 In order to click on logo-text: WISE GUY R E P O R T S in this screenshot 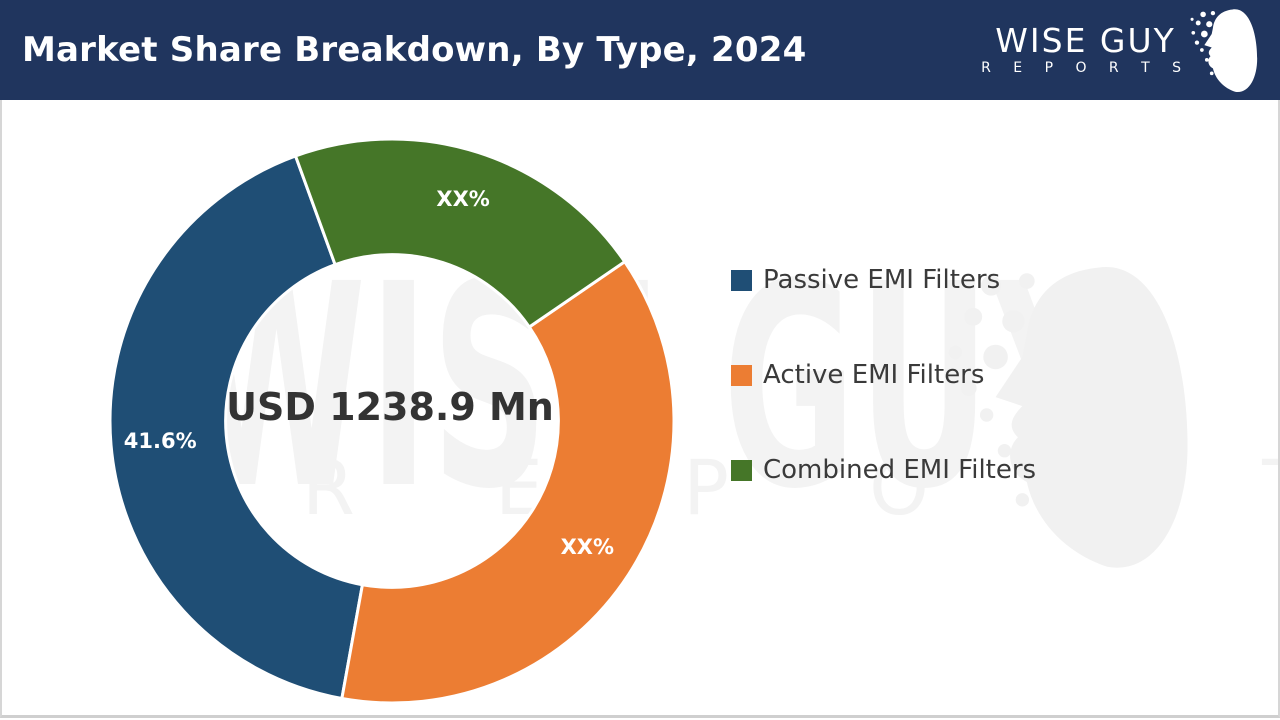, I will do `click(1085, 48)`.